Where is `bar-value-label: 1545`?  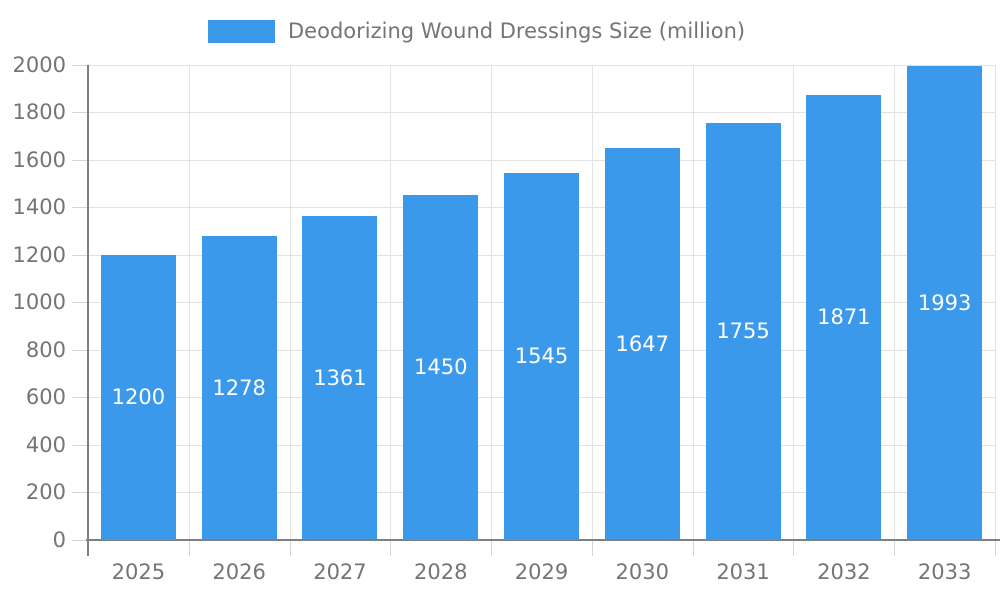
bar-value-label: 1545 is located at coordinates (541, 356).